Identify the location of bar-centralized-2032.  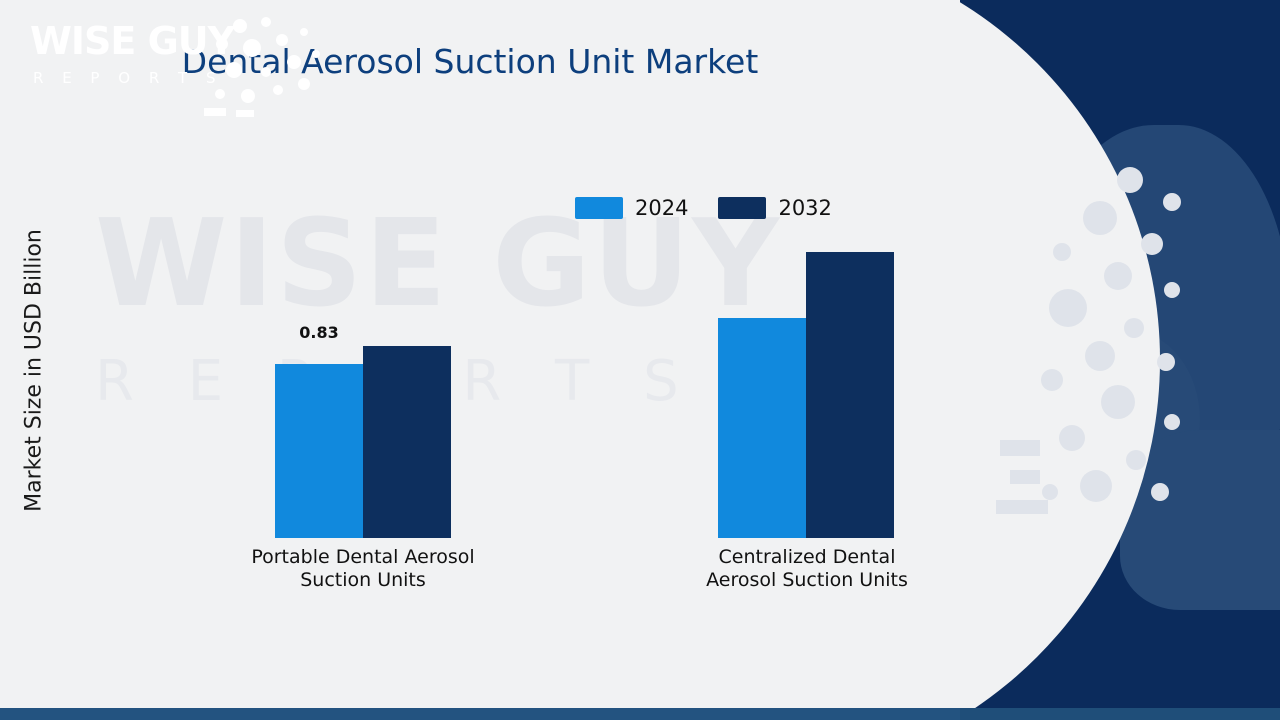
(850, 395).